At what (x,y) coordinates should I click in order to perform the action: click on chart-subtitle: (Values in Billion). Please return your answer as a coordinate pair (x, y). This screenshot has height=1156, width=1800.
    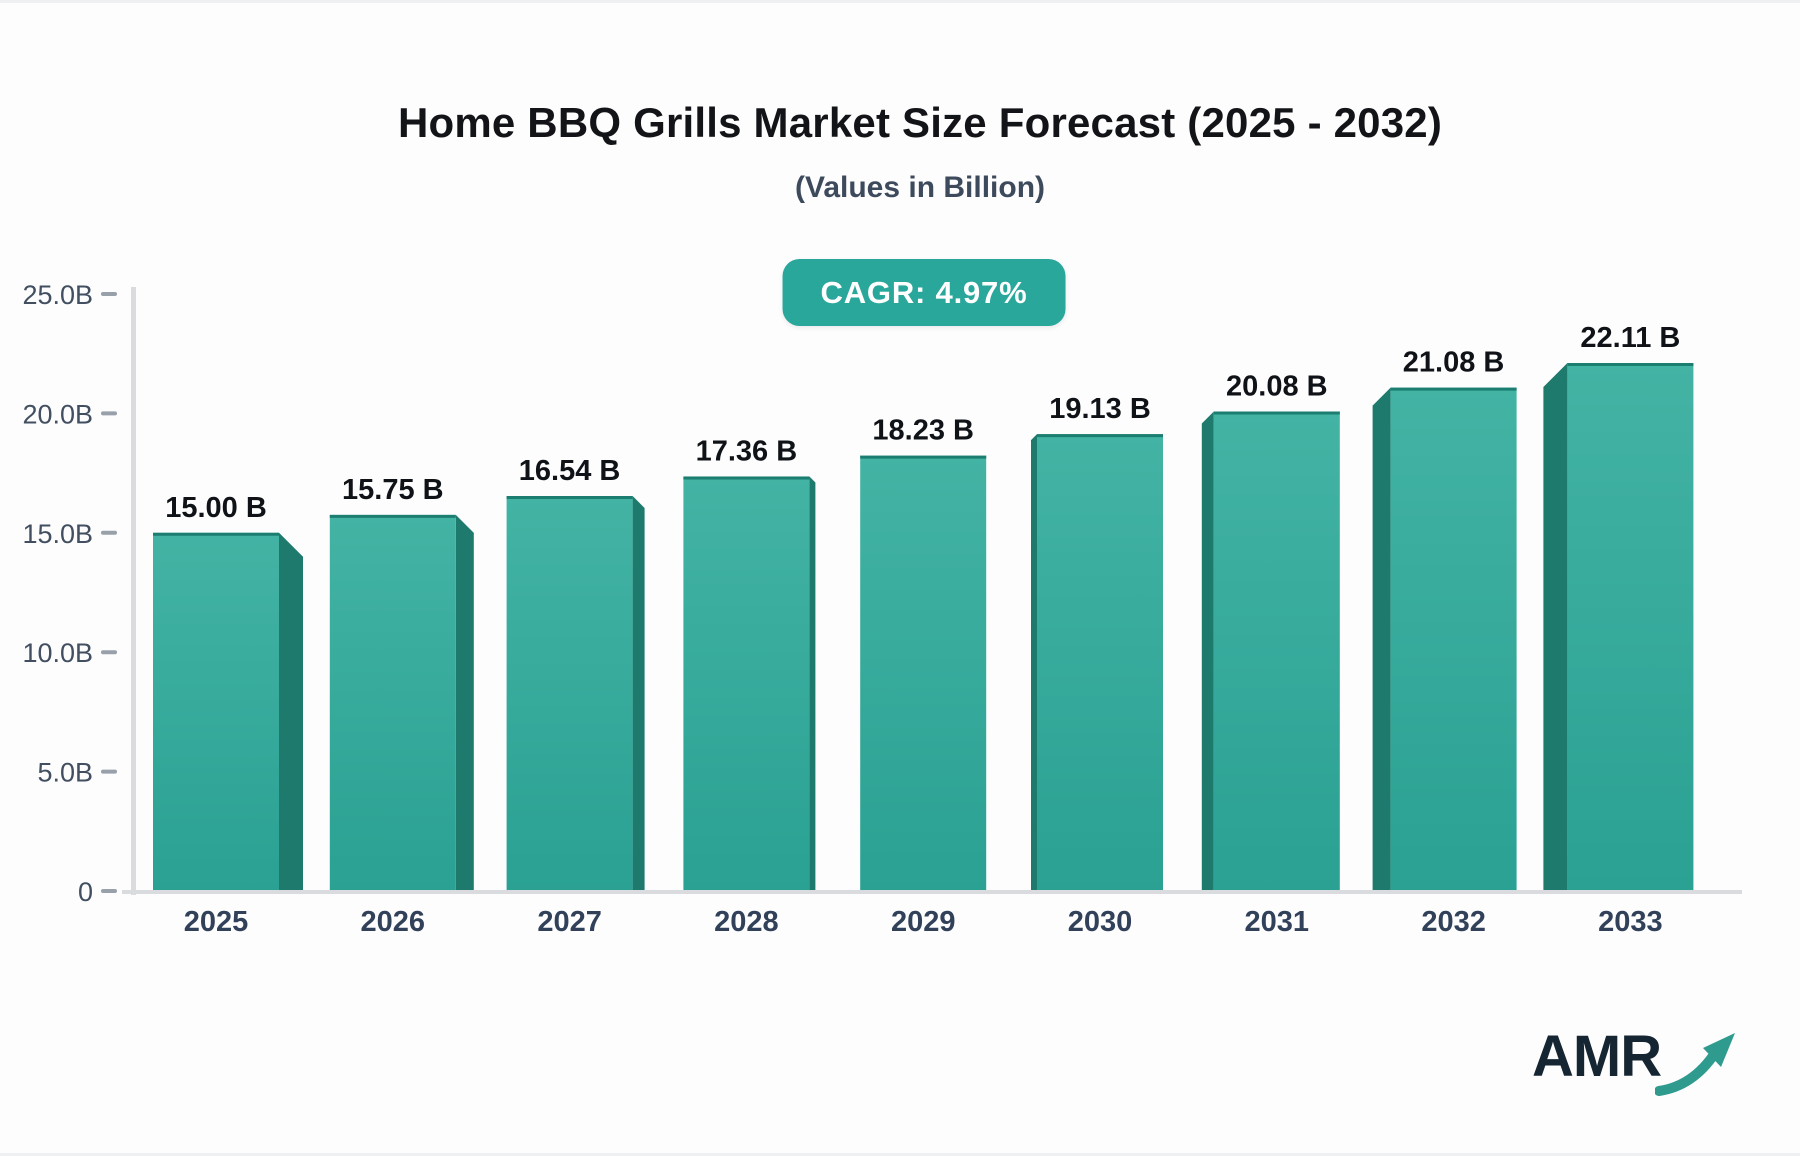
    Looking at the image, I should click on (920, 187).